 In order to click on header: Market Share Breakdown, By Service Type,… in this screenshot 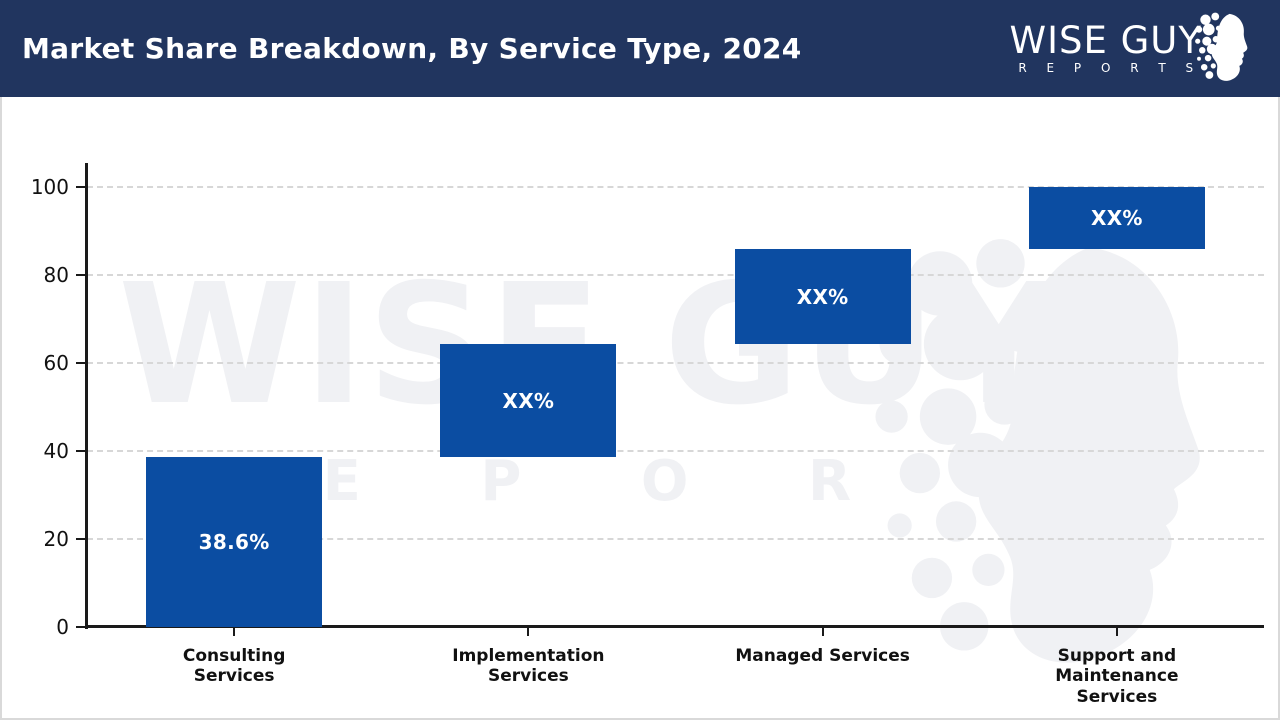, I will do `click(640, 48)`.